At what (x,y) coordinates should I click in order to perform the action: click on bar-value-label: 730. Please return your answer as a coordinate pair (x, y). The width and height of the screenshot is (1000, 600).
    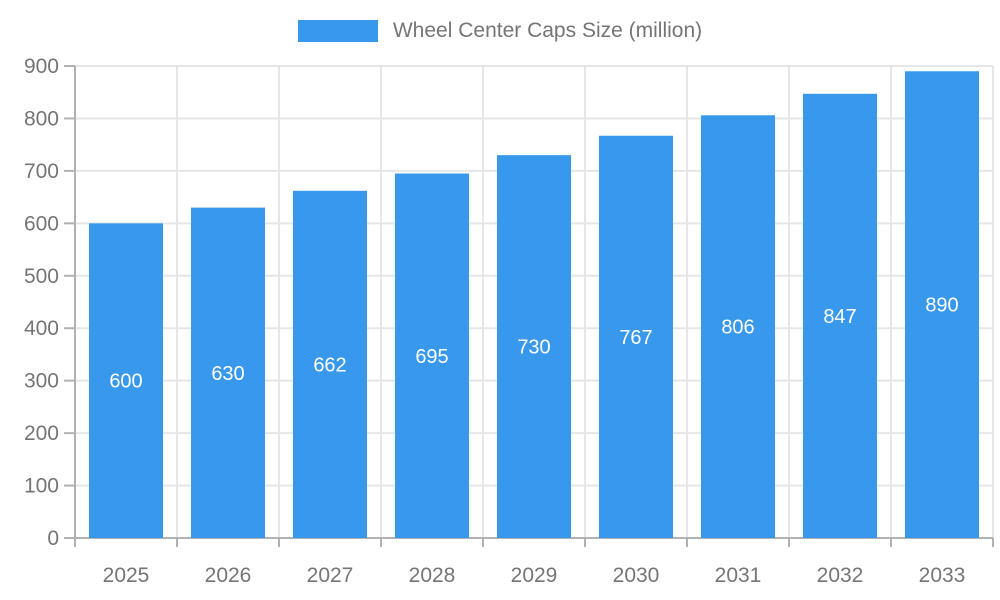
    Looking at the image, I should click on (533, 348).